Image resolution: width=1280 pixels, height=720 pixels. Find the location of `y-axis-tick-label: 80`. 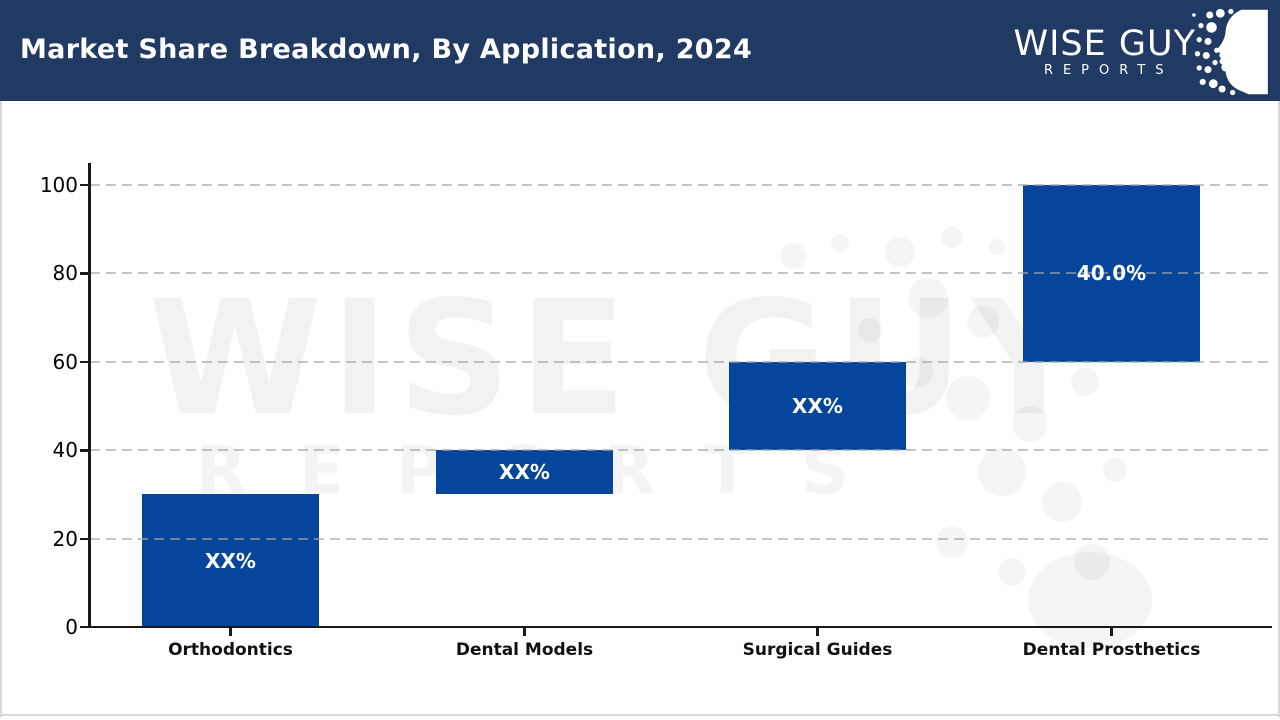

y-axis-tick-label: 80 is located at coordinates (65, 273).